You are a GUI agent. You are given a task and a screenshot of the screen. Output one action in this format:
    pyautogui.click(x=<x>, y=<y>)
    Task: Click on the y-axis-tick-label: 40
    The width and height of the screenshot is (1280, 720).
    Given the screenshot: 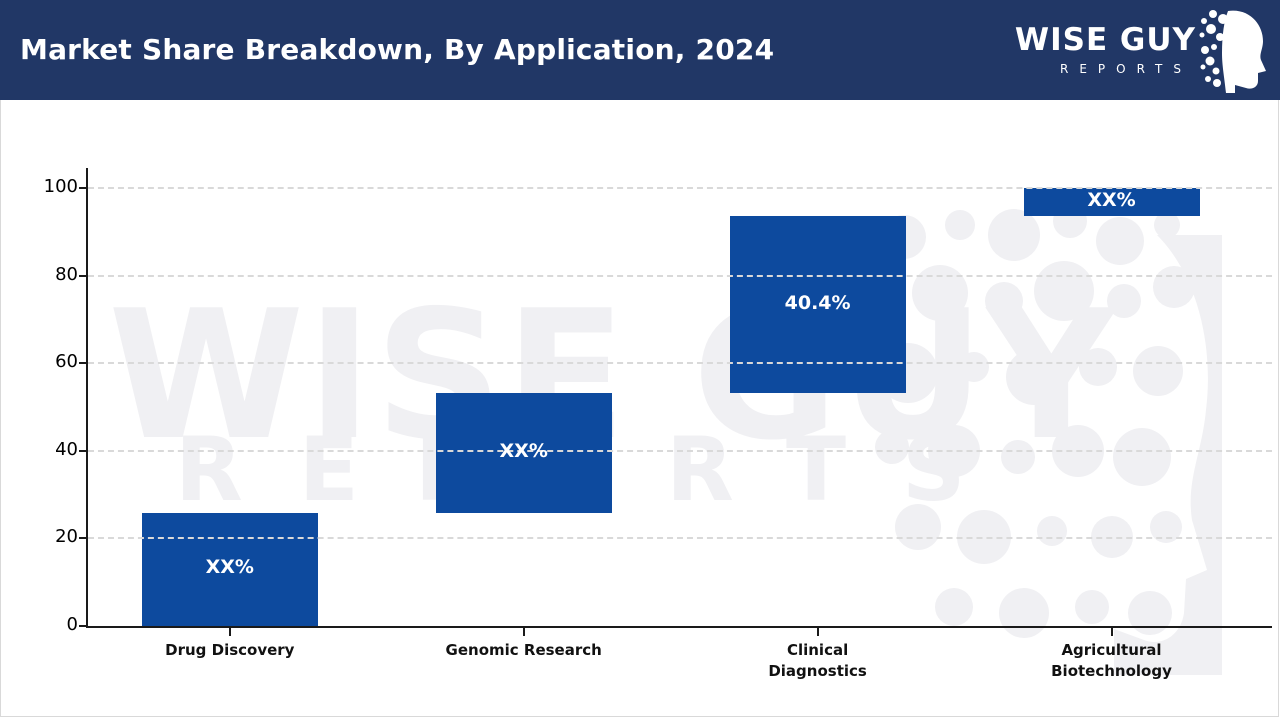 What is the action you would take?
    pyautogui.click(x=66, y=449)
    